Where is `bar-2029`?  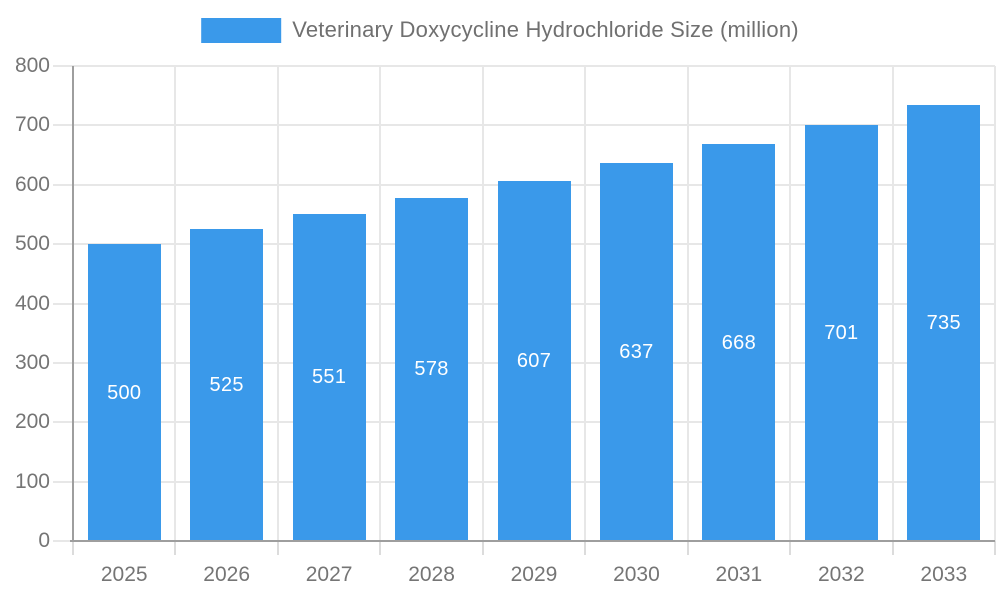 bar-2029 is located at coordinates (534, 360).